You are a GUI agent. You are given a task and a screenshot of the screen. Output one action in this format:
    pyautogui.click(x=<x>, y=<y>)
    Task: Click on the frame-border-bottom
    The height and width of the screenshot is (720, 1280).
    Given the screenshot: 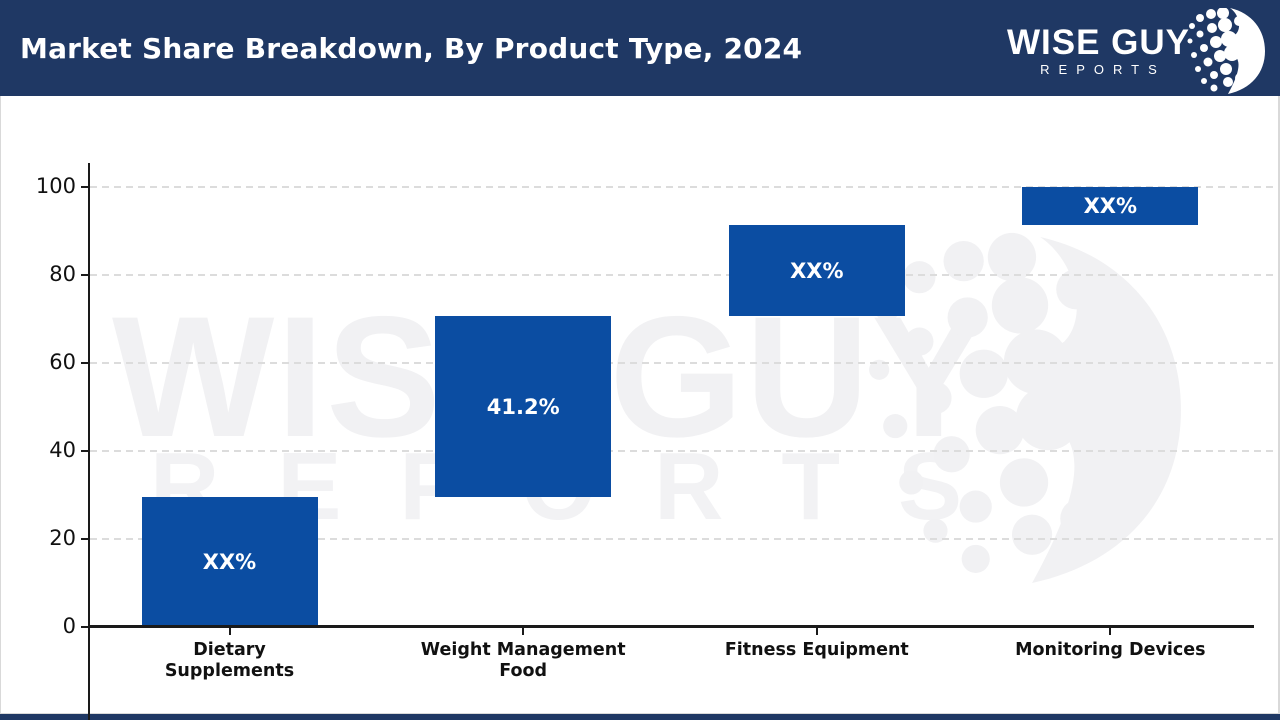 What is the action you would take?
    pyautogui.click(x=640, y=713)
    